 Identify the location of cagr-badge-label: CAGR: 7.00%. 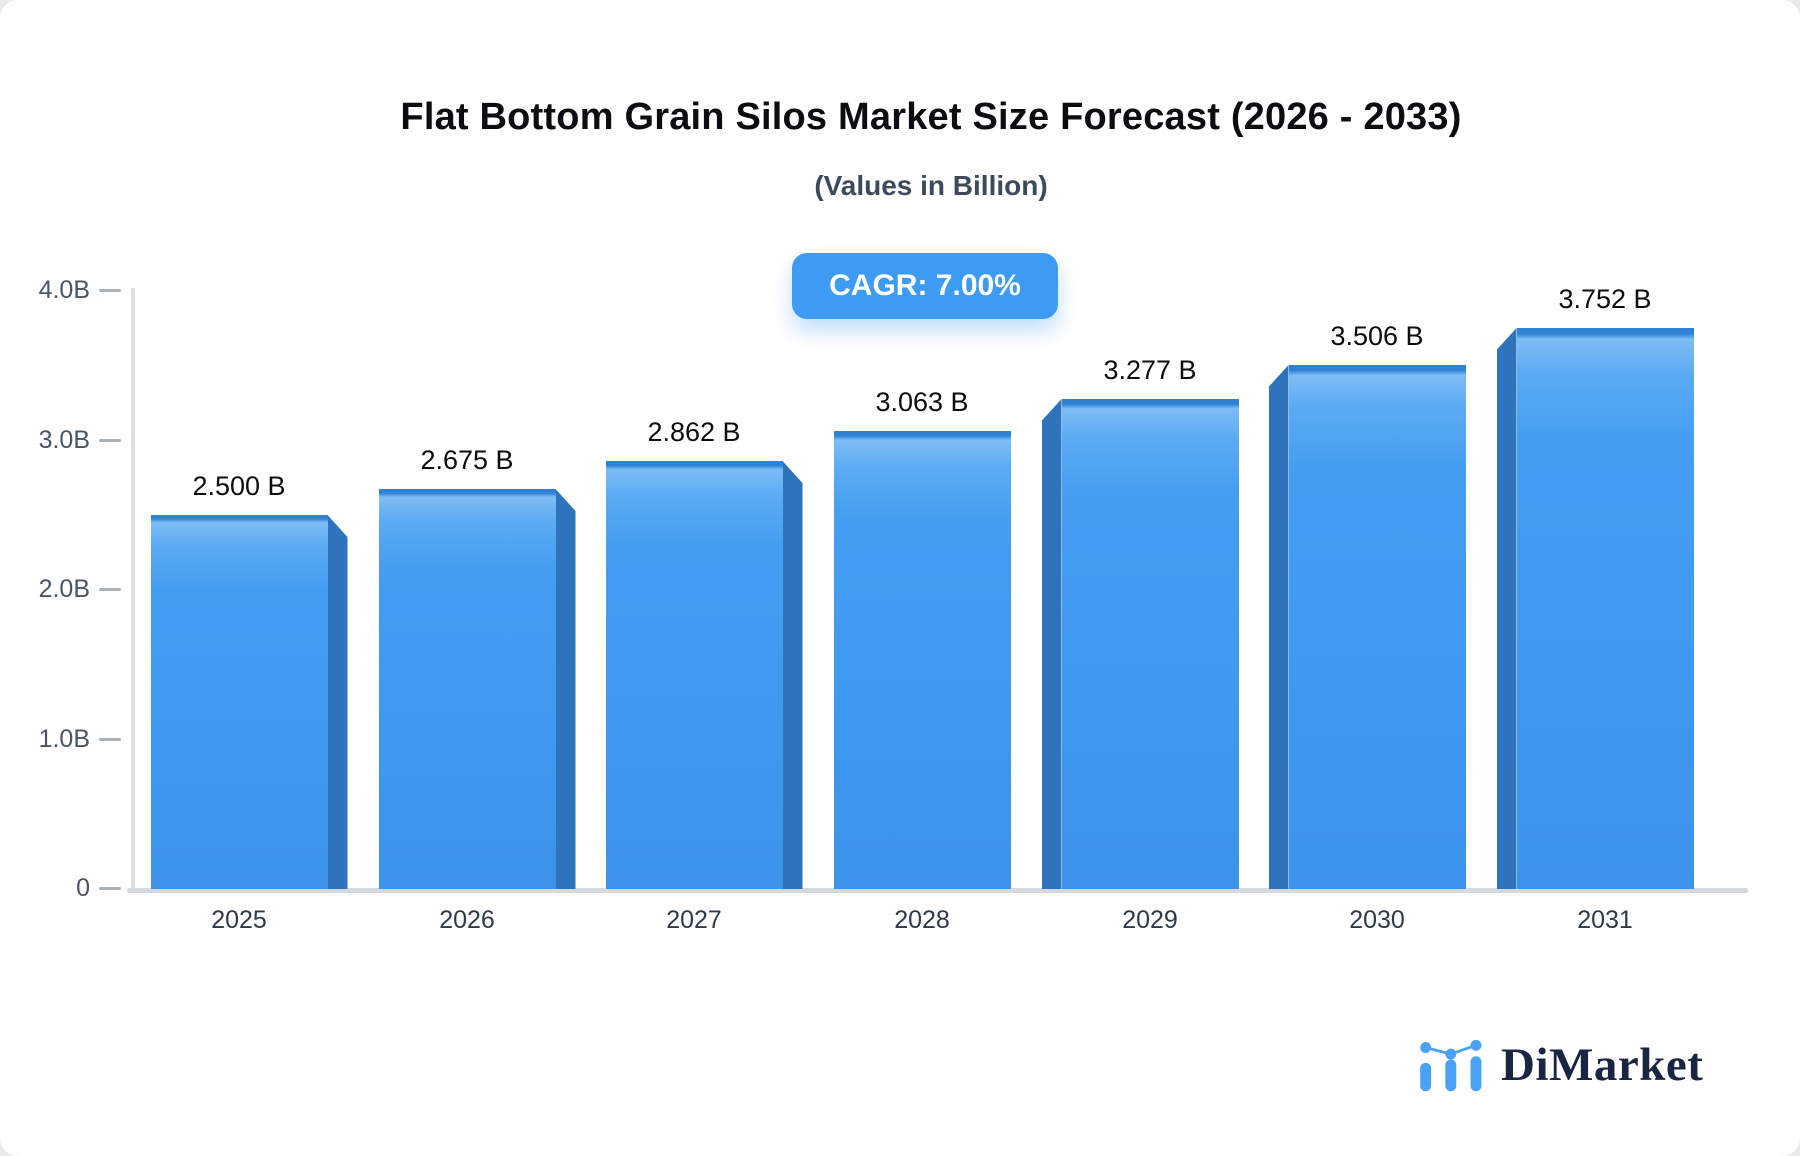
(925, 285).